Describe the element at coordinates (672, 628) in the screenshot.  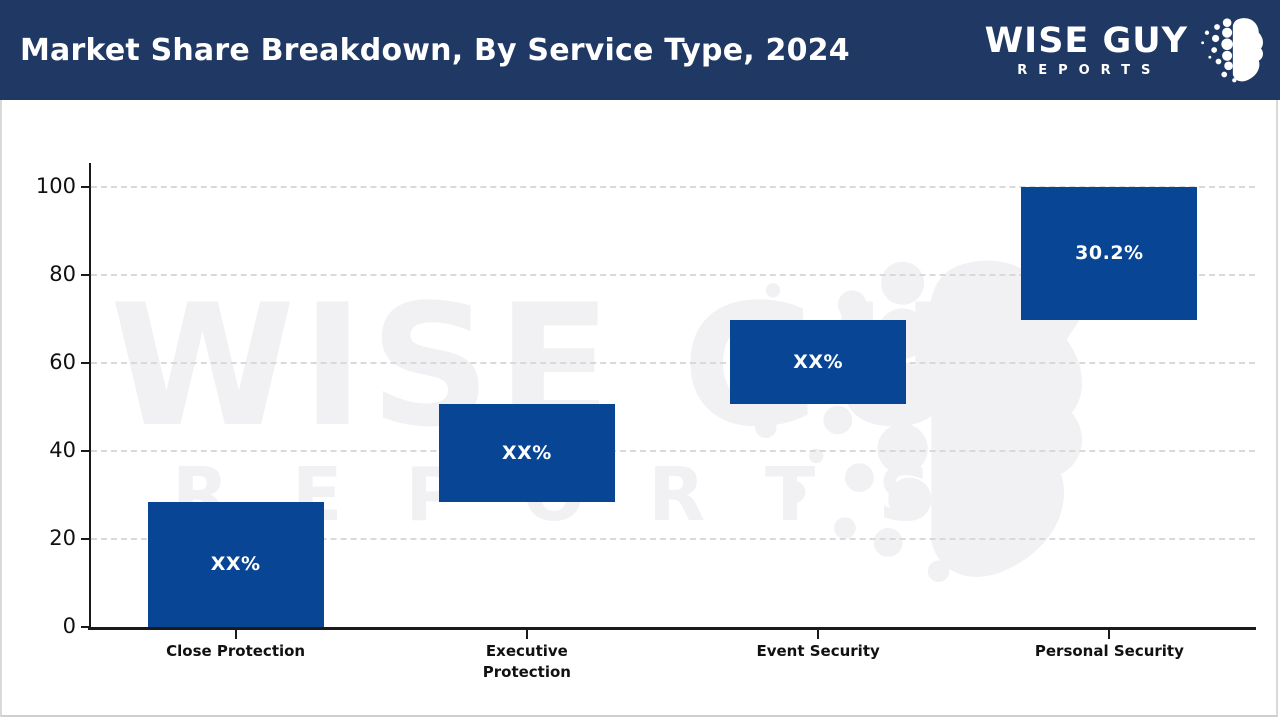
I see `x-axis-spine` at that location.